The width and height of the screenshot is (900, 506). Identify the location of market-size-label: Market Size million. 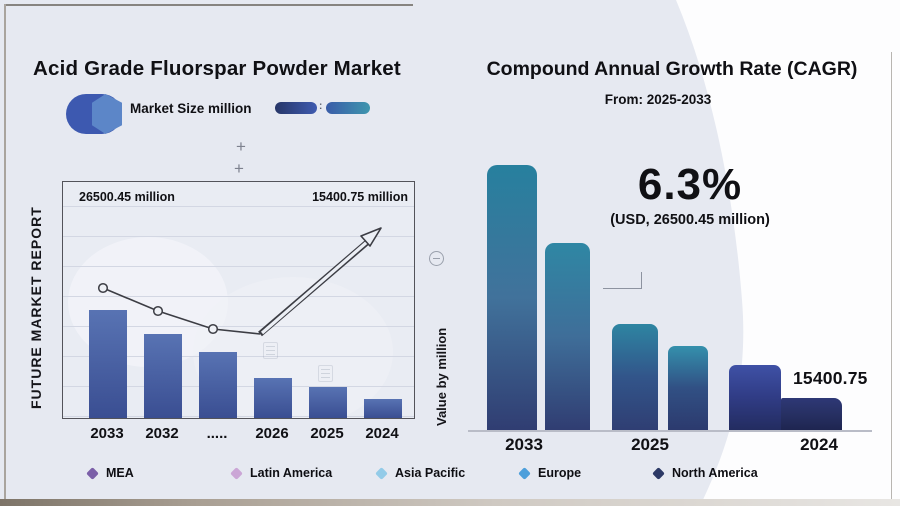
(191, 108).